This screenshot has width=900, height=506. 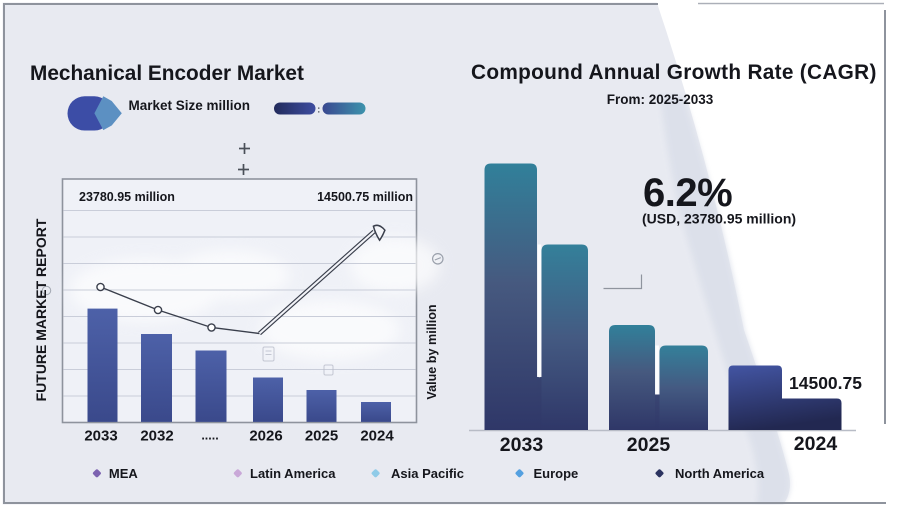 I want to click on svg-text:Compound Annual Growth Rate (C: Compound Annual Growth Rate (CAGR), so click(x=674, y=72).